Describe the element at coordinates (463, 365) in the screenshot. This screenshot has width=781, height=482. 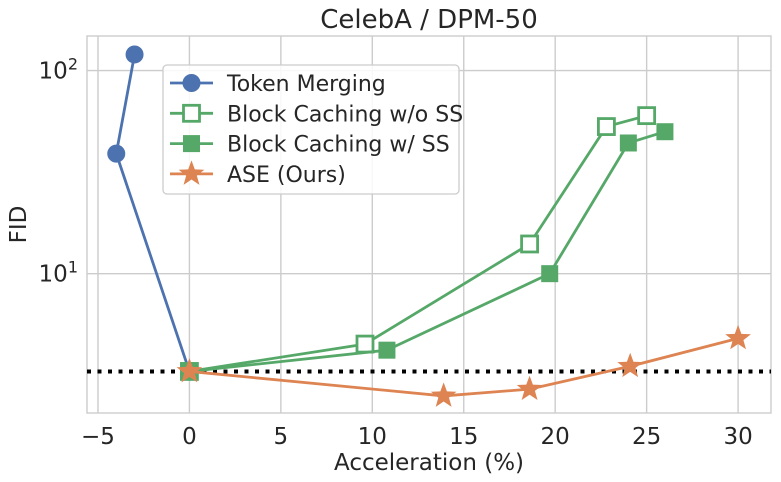
I see `series-ase-ours` at that location.